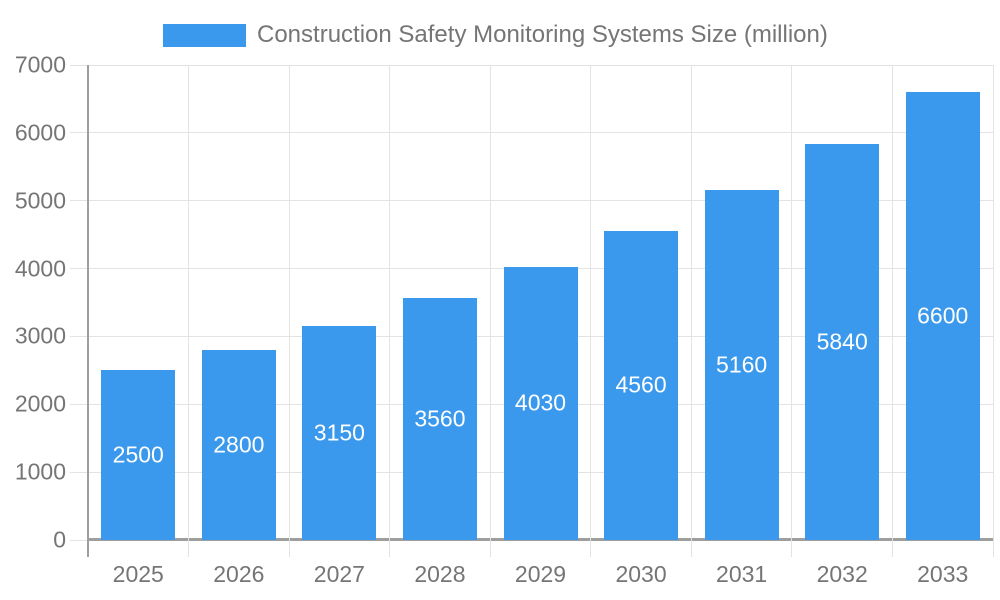 The image size is (1000, 600). I want to click on bar-value-label: 4560, so click(641, 384).